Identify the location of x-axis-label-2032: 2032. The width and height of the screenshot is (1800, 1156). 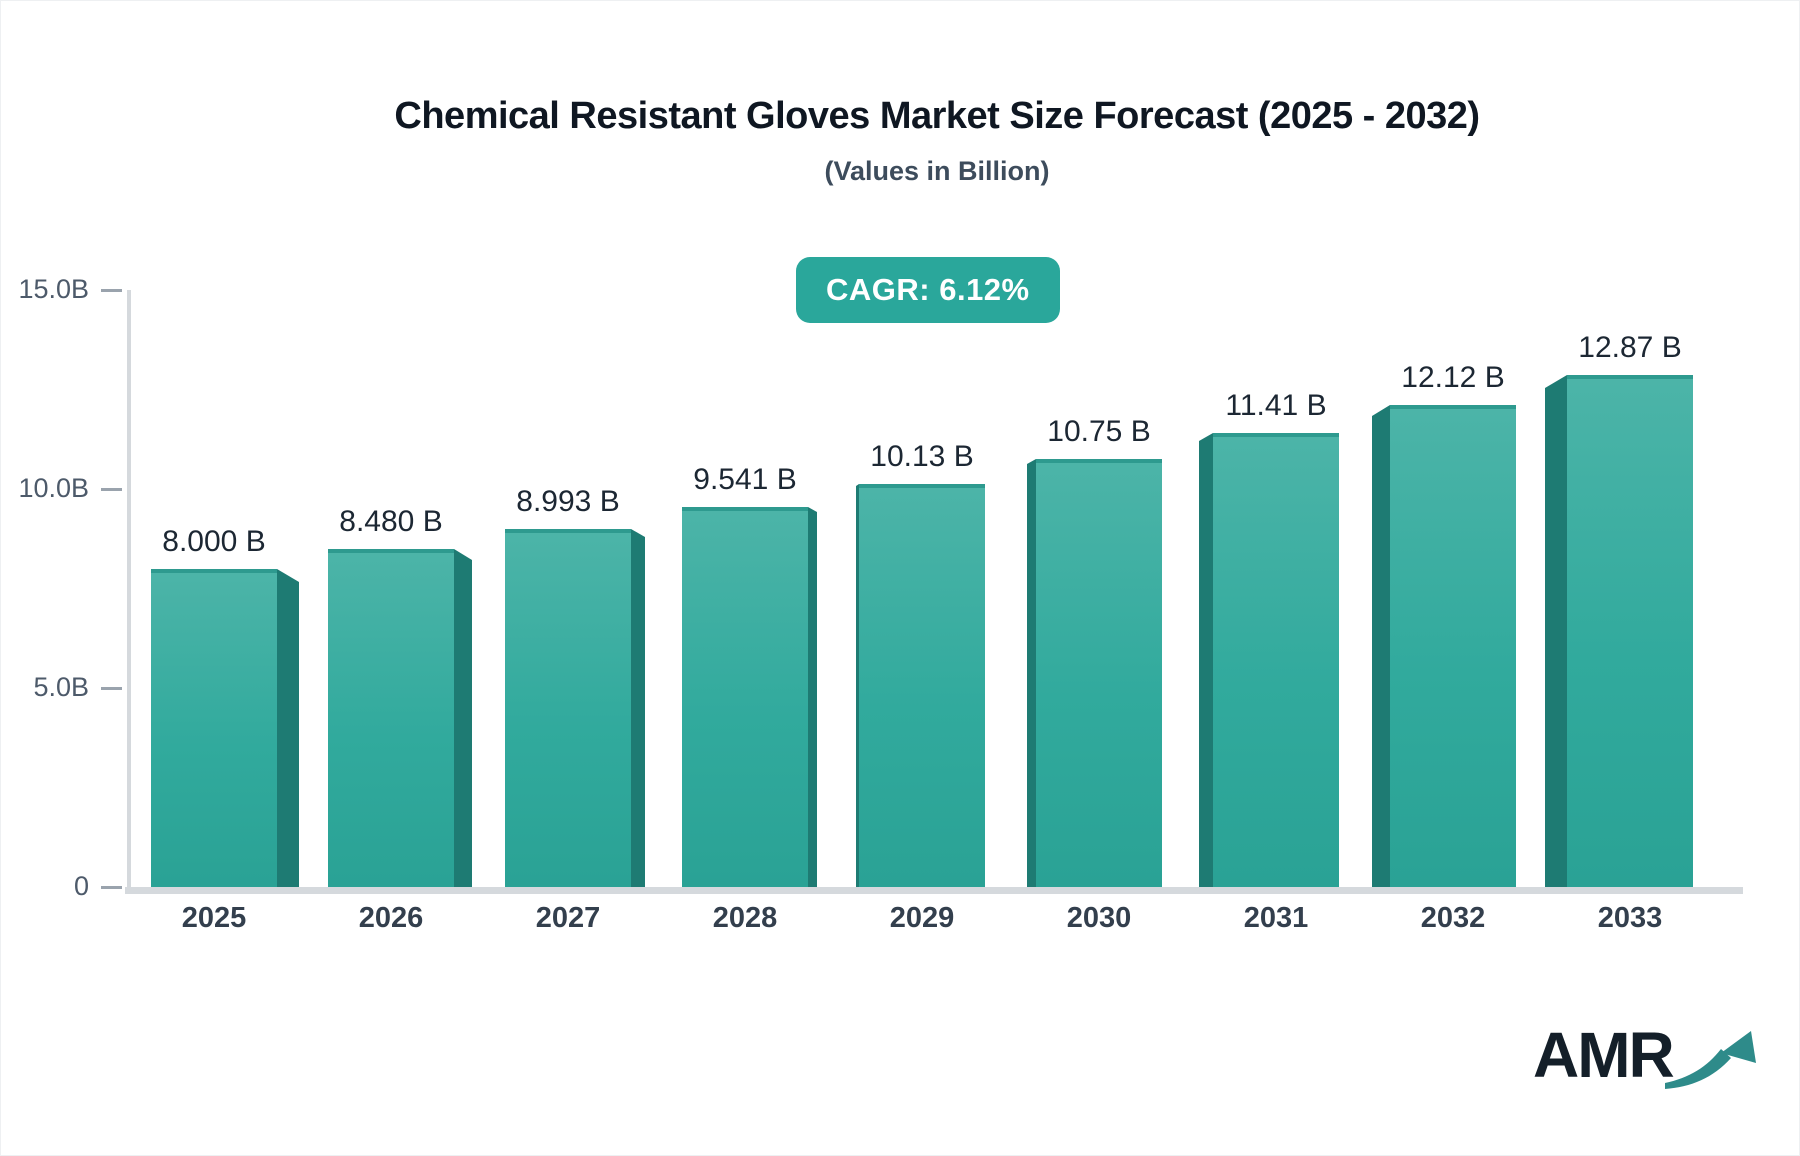
(1453, 918).